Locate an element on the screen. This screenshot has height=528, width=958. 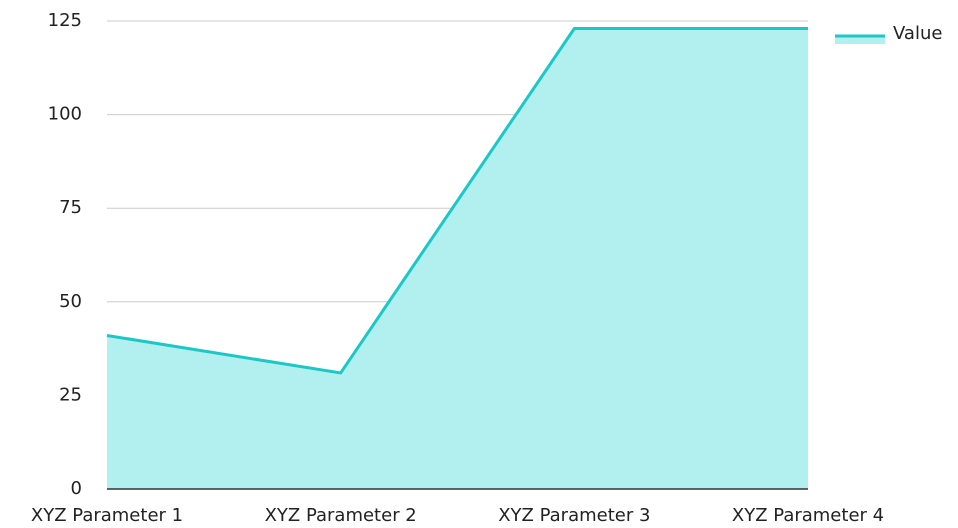
y-tick-label: 50 is located at coordinates (70, 301).